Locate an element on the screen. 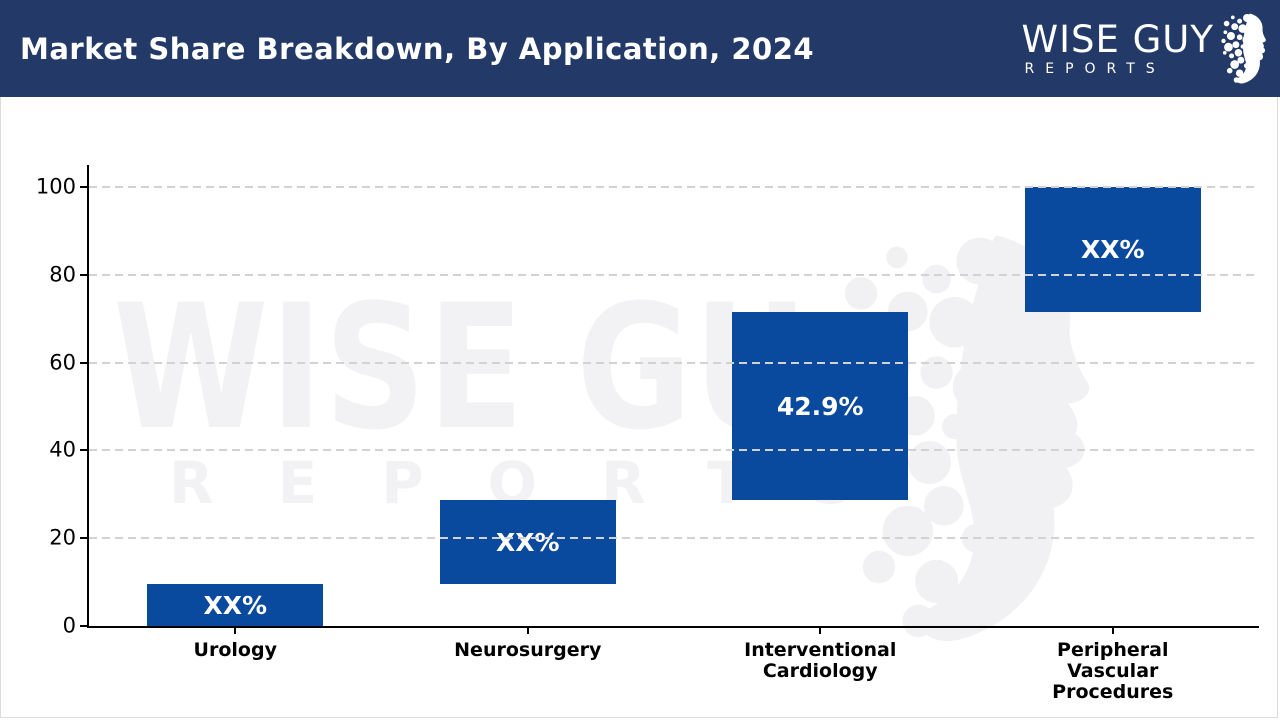 This screenshot has width=1280, height=720. logo-subtitle: REPORTS is located at coordinates (1095, 68).